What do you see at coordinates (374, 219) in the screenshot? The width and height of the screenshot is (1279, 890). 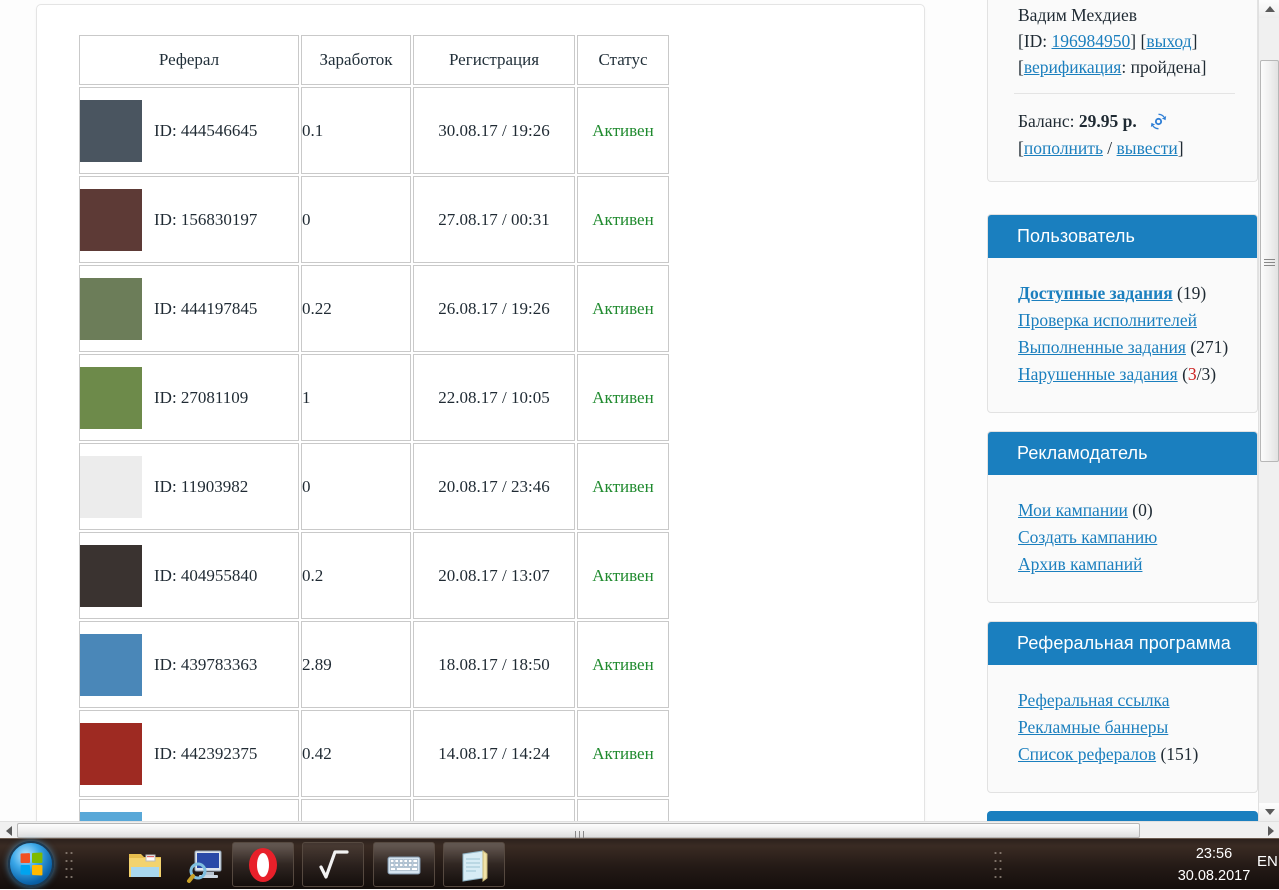 I see `table-row: ID: 156830197 0 27.08.17 / 00:31 Активен` at bounding box center [374, 219].